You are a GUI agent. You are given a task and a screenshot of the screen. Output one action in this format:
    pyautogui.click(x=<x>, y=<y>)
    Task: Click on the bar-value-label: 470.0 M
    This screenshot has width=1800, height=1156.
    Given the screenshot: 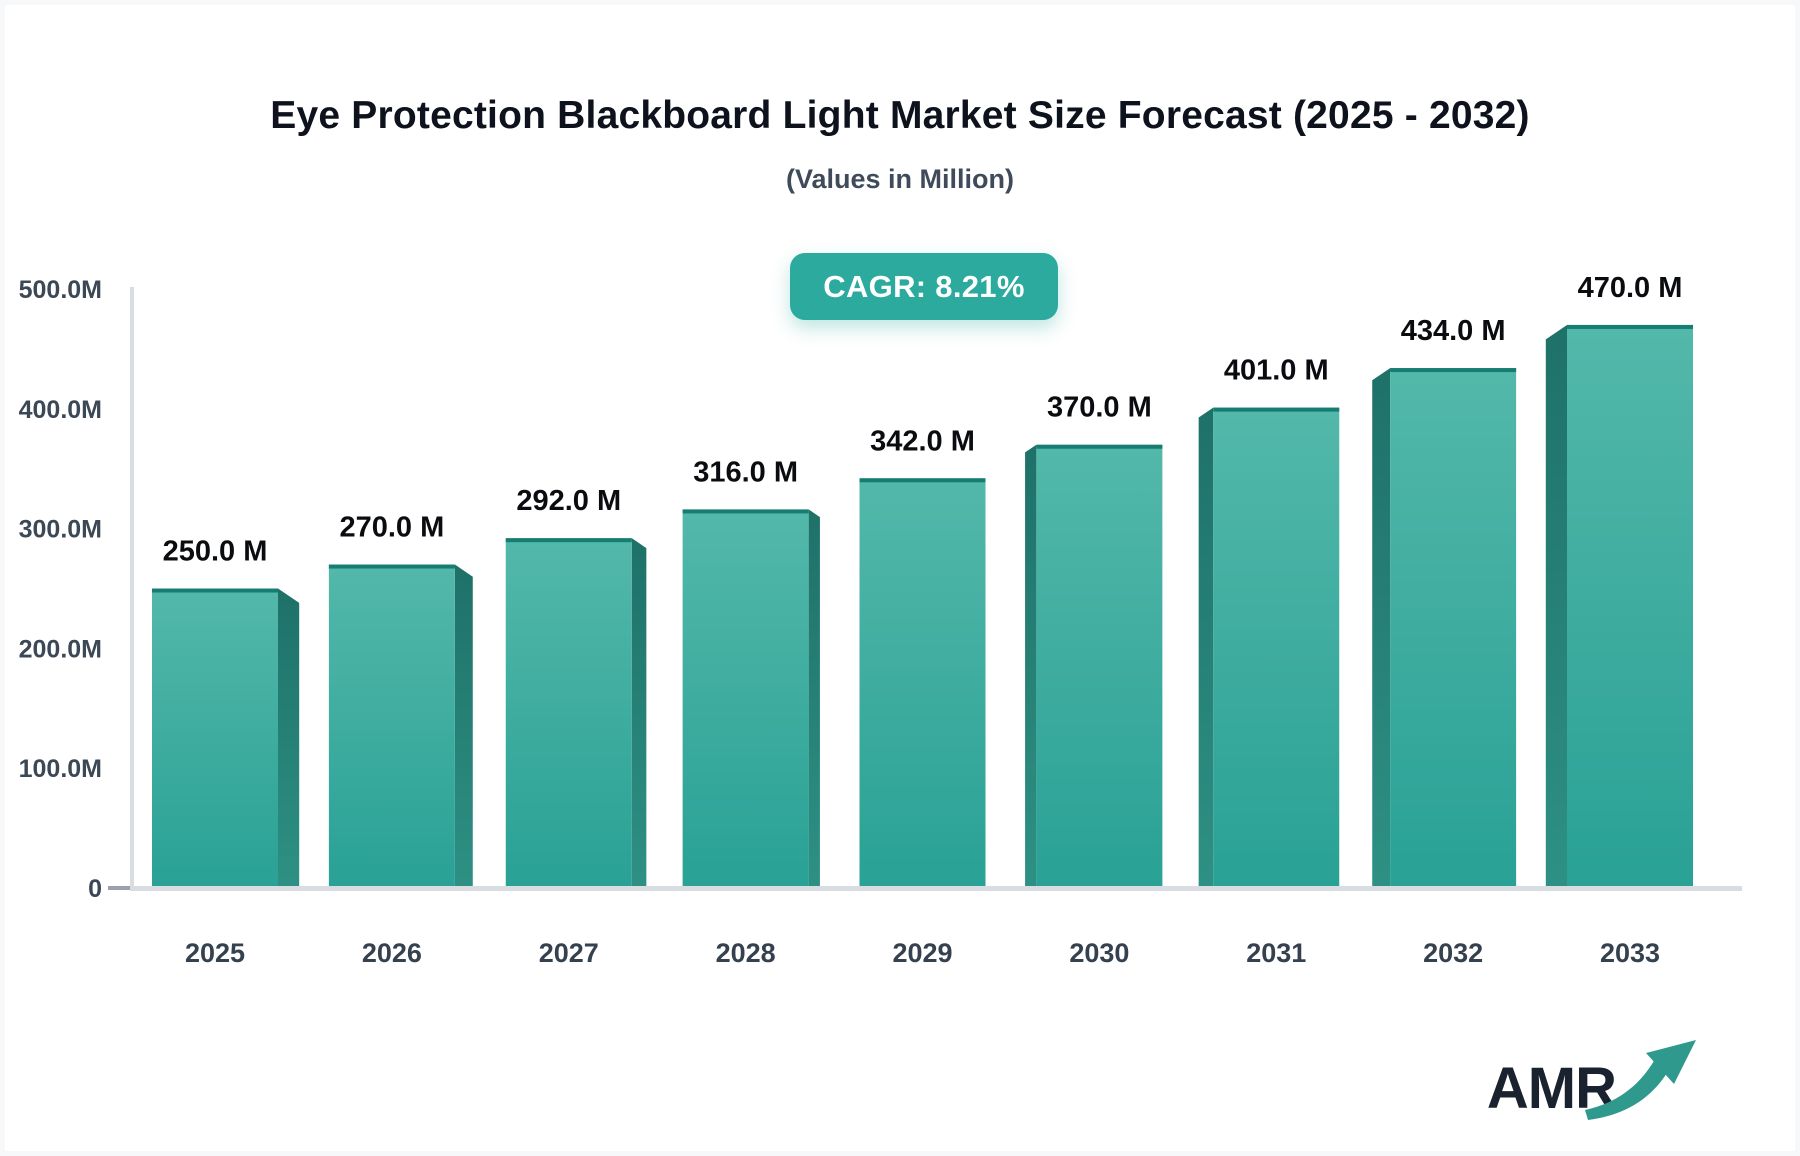 What is the action you would take?
    pyautogui.click(x=1630, y=288)
    